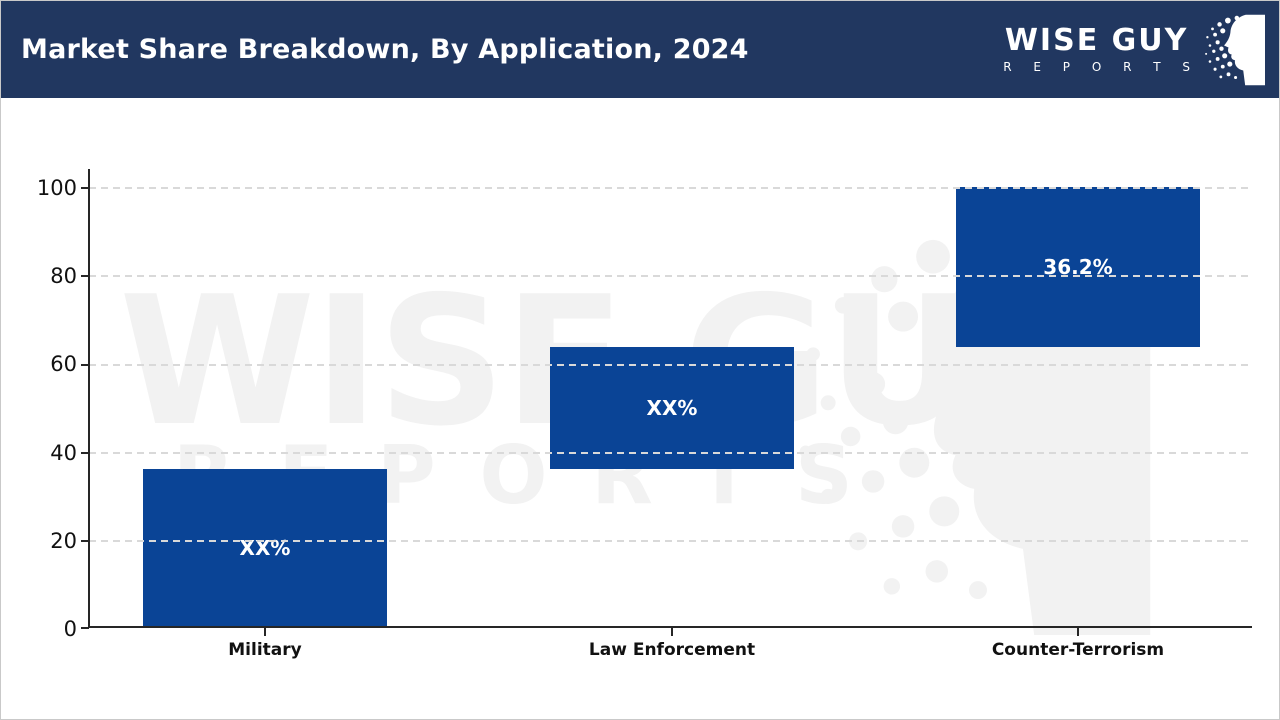 The height and width of the screenshot is (720, 1280). Describe the element at coordinates (265, 650) in the screenshot. I see `category-label-military: Military` at that location.